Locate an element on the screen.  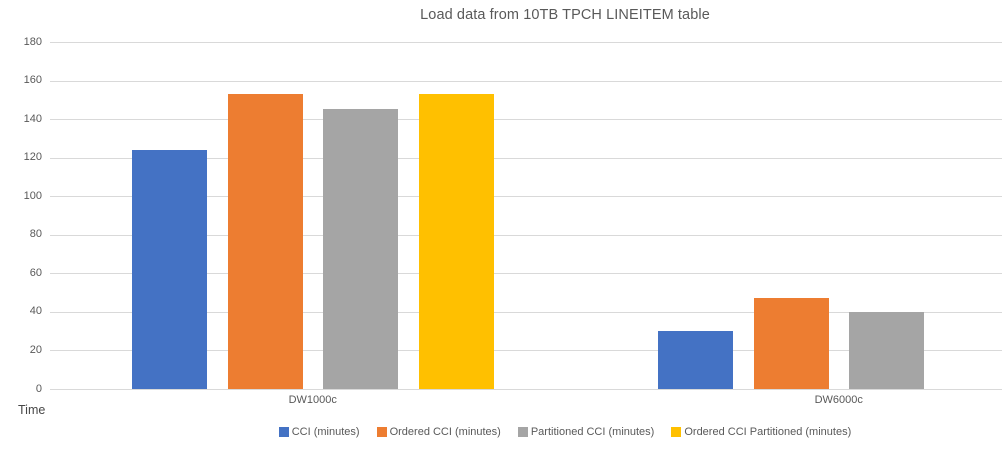
legend-item-label: Partitioned CCI (minutes) is located at coordinates (592, 432).